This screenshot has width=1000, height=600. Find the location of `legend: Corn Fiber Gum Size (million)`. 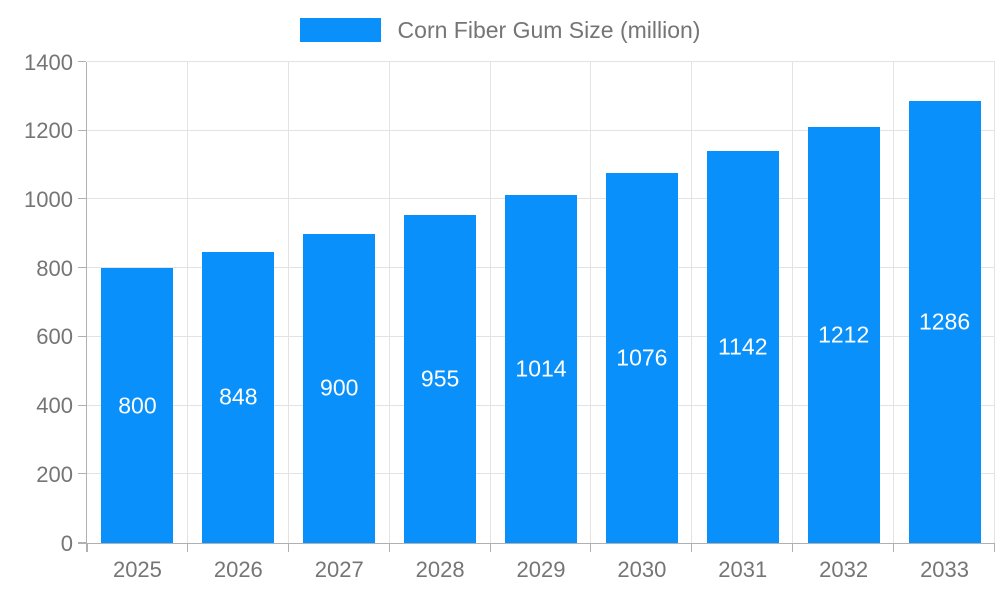

legend: Corn Fiber Gum Size (million) is located at coordinates (500, 30).